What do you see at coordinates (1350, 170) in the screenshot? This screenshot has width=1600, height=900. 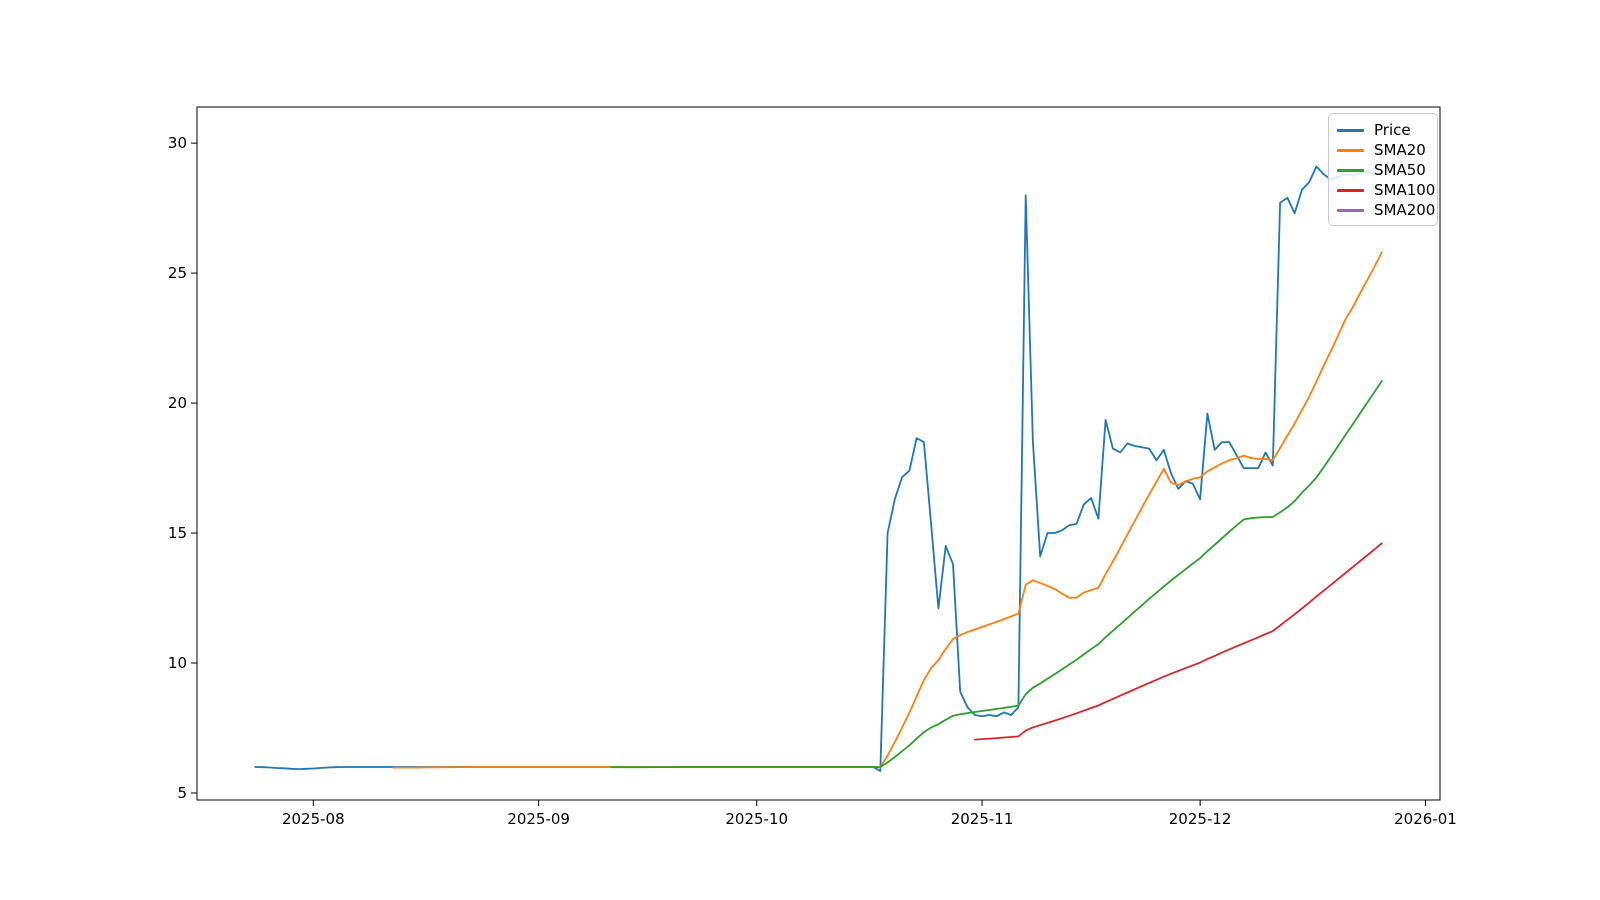 I see `sma50-line-swatch` at bounding box center [1350, 170].